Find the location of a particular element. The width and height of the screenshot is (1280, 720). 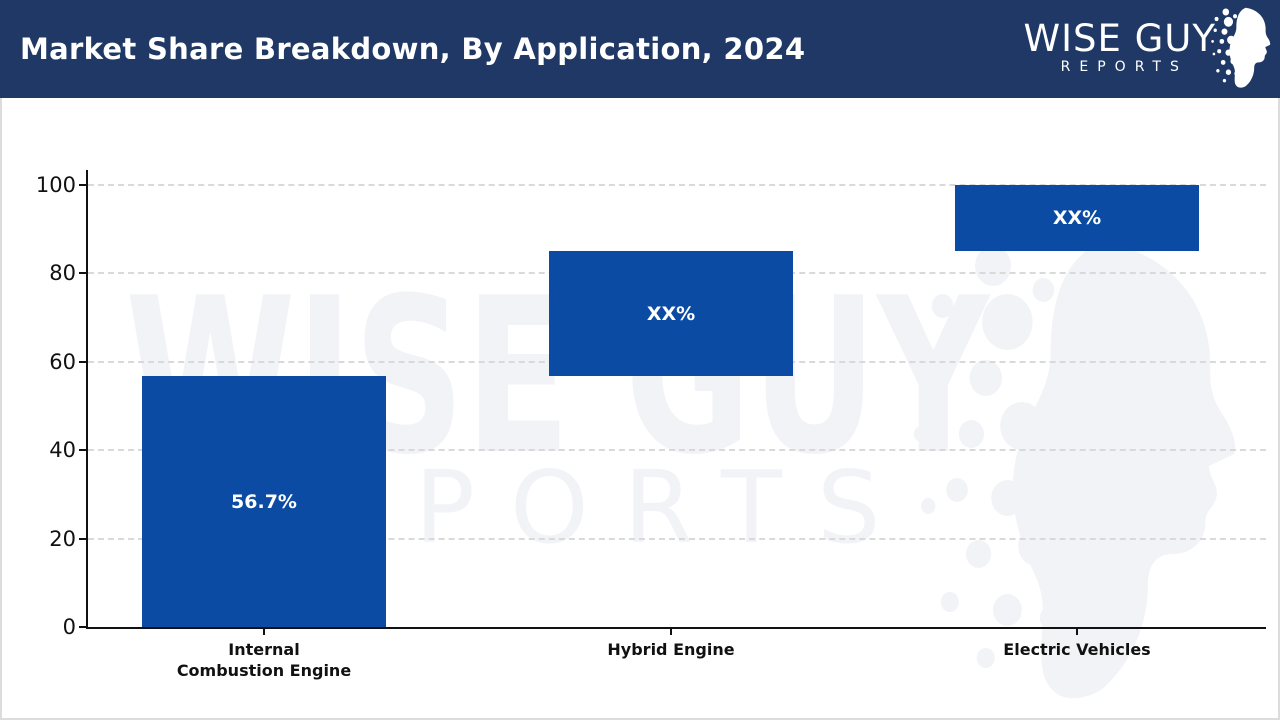

logo-wordmark: WISE GUY REPORTS is located at coordinates (1119, 46).